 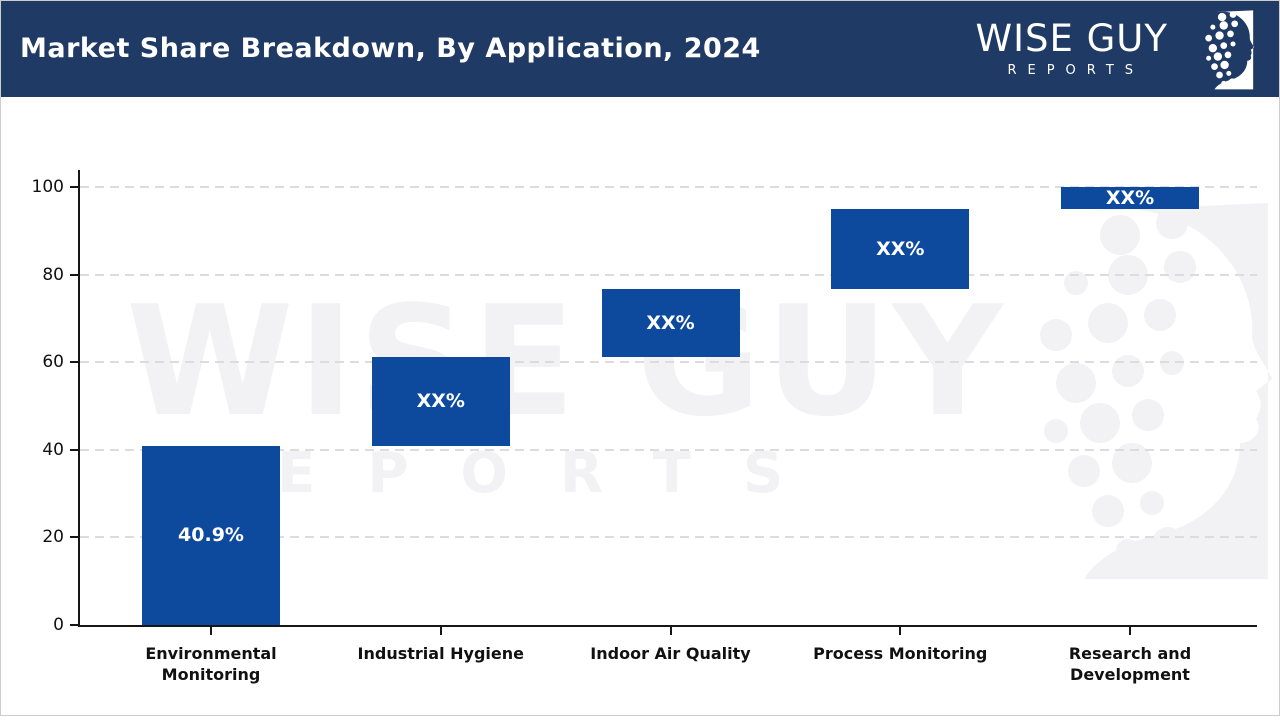 What do you see at coordinates (440, 653) in the screenshot?
I see `x-label-industrial-hygiene: Industrial Hygiene` at bounding box center [440, 653].